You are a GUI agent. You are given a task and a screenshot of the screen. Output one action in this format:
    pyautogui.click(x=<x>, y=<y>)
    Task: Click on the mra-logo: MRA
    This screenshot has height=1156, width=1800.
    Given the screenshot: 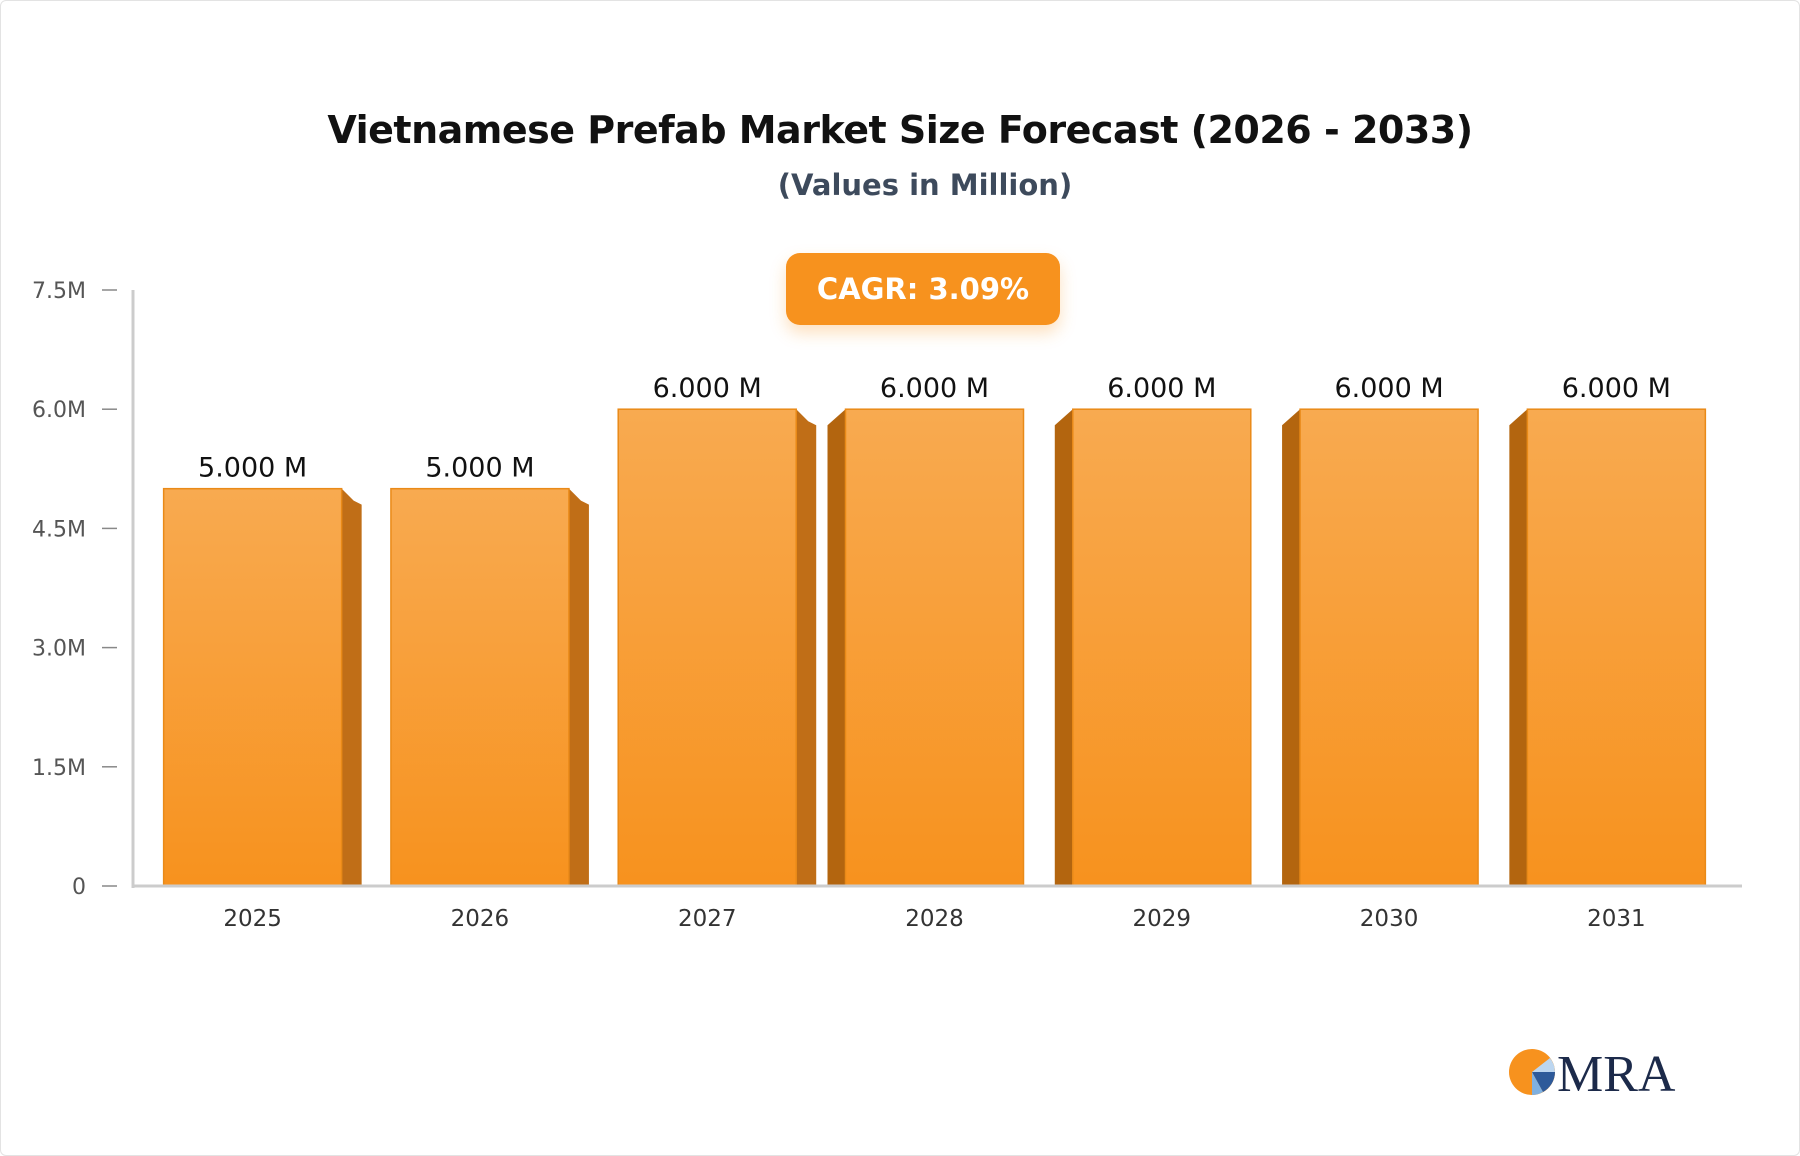 What is the action you would take?
    pyautogui.click(x=1592, y=1073)
    